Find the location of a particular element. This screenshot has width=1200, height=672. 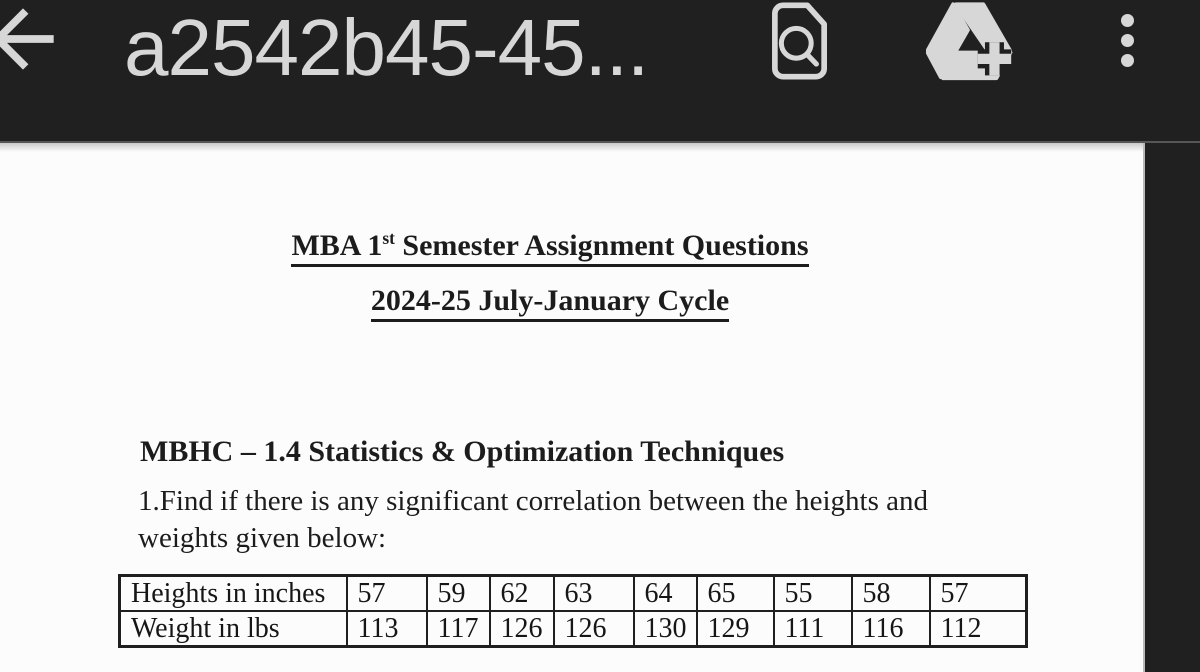

table-cell: 113 is located at coordinates (386, 629).